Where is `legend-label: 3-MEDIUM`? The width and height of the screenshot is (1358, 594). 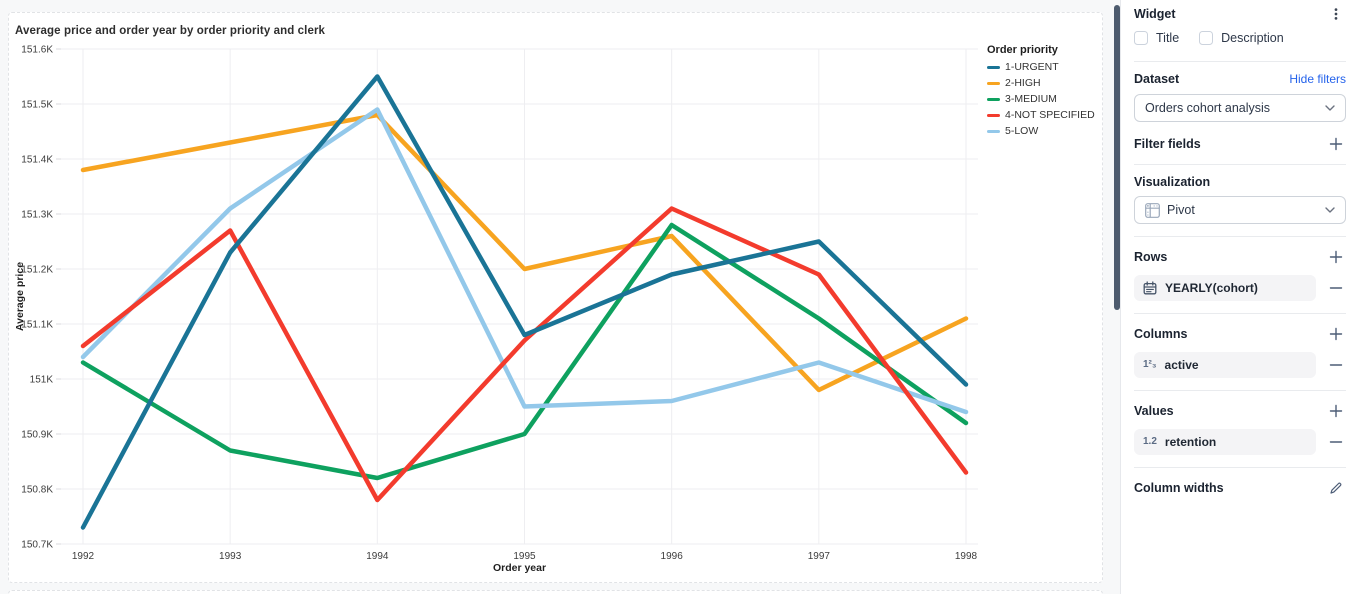
legend-label: 3-MEDIUM is located at coordinates (1031, 99).